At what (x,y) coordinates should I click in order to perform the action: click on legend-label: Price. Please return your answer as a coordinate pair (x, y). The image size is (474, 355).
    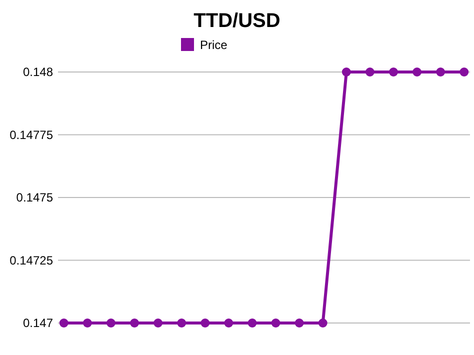
    Looking at the image, I should click on (214, 45).